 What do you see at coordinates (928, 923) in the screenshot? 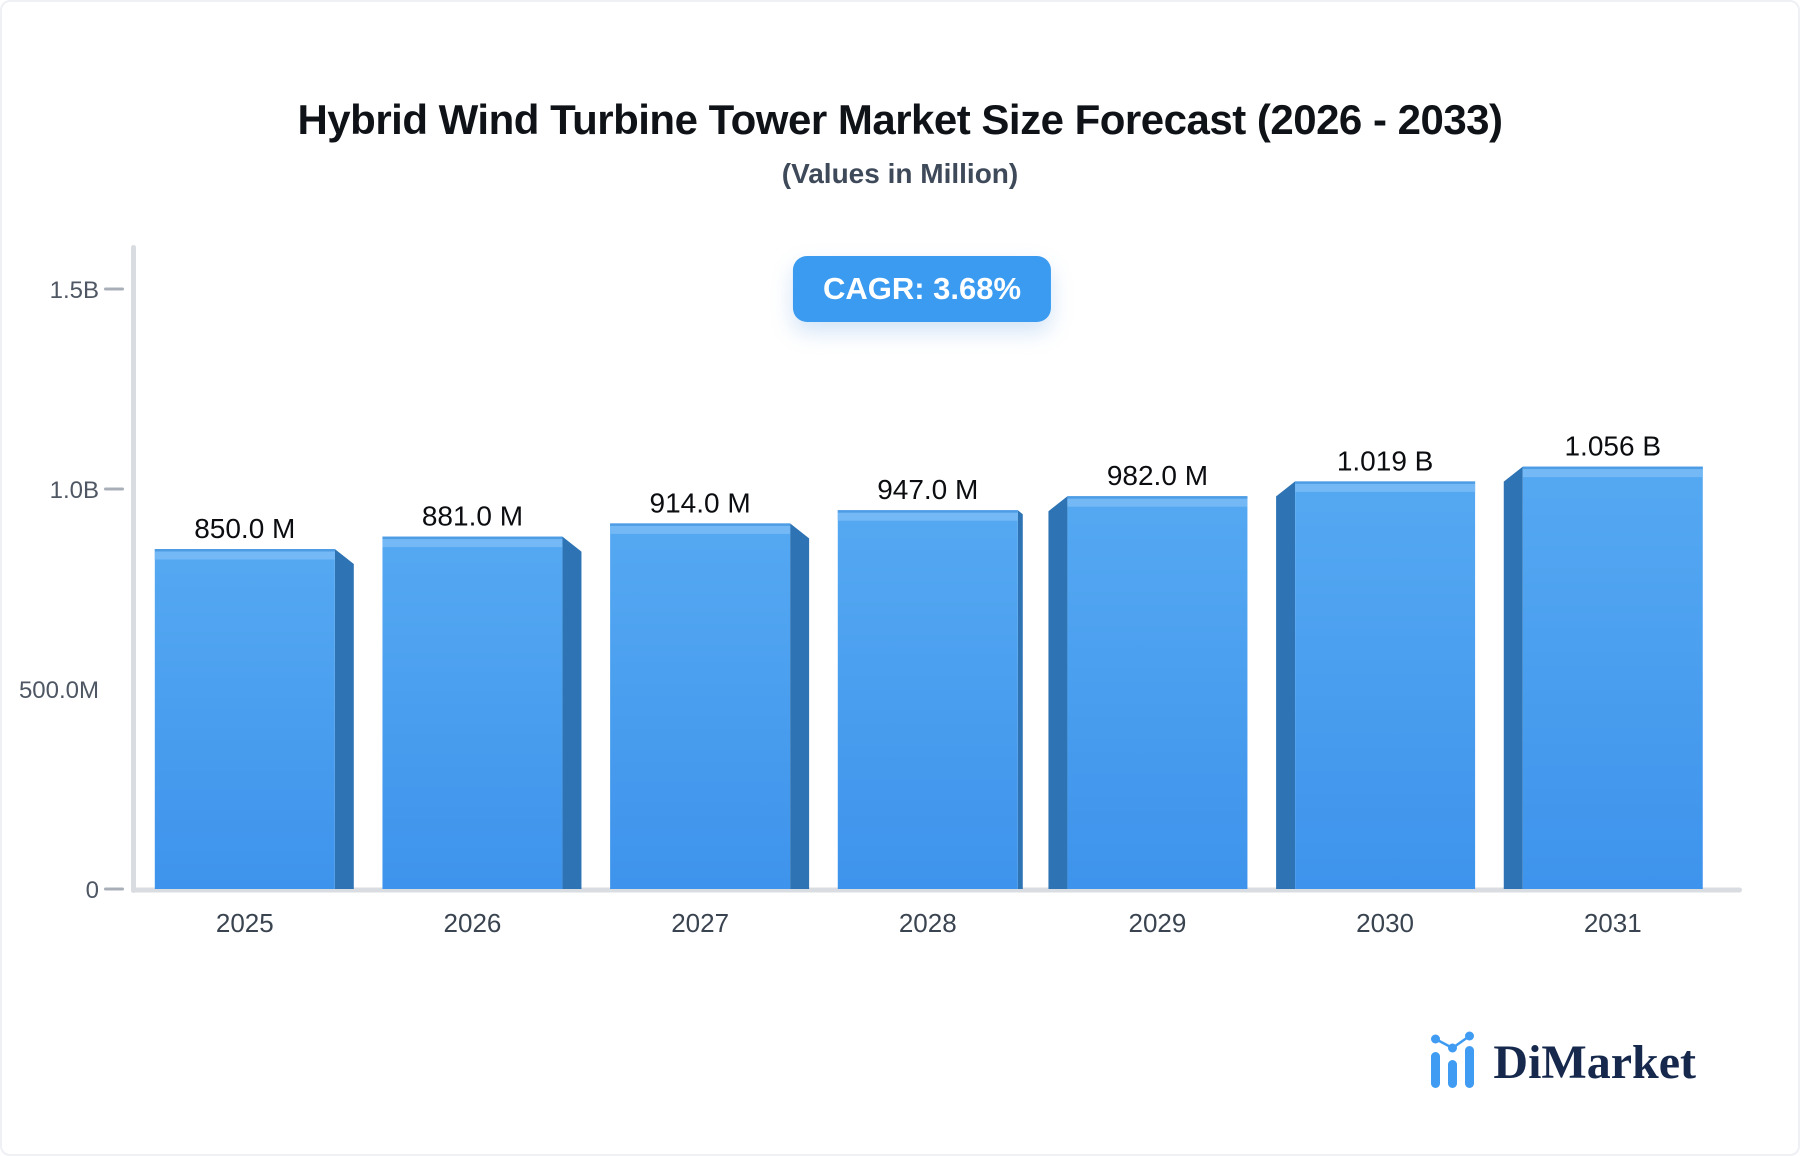
I see `x-axis-label: 2028` at bounding box center [928, 923].